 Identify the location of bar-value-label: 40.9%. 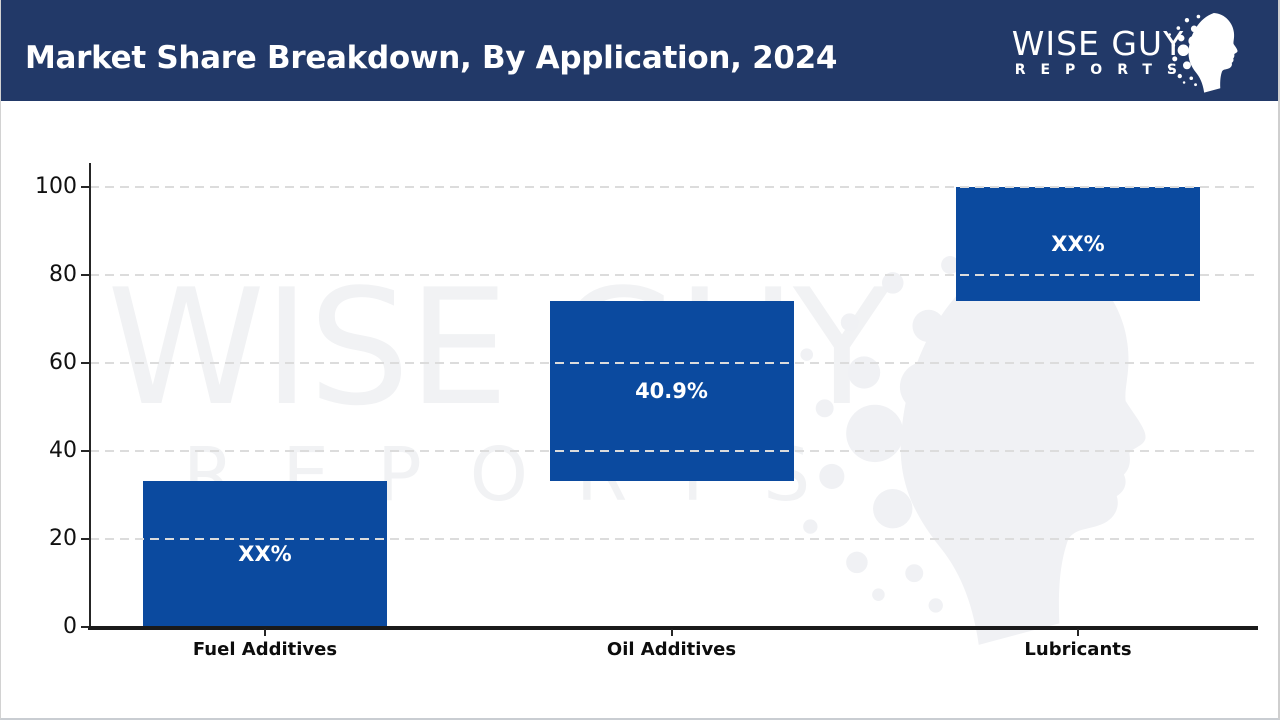
(671, 390).